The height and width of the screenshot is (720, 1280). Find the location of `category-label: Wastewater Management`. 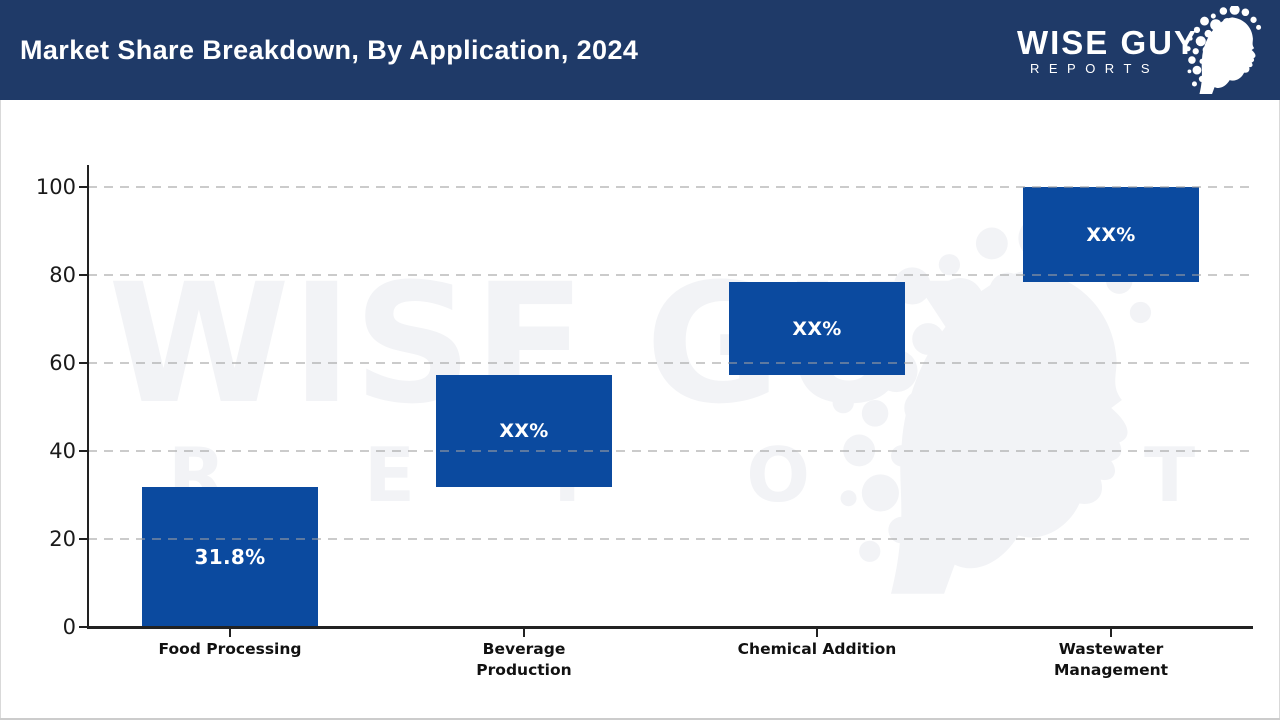

category-label: Wastewater Management is located at coordinates (1111, 659).